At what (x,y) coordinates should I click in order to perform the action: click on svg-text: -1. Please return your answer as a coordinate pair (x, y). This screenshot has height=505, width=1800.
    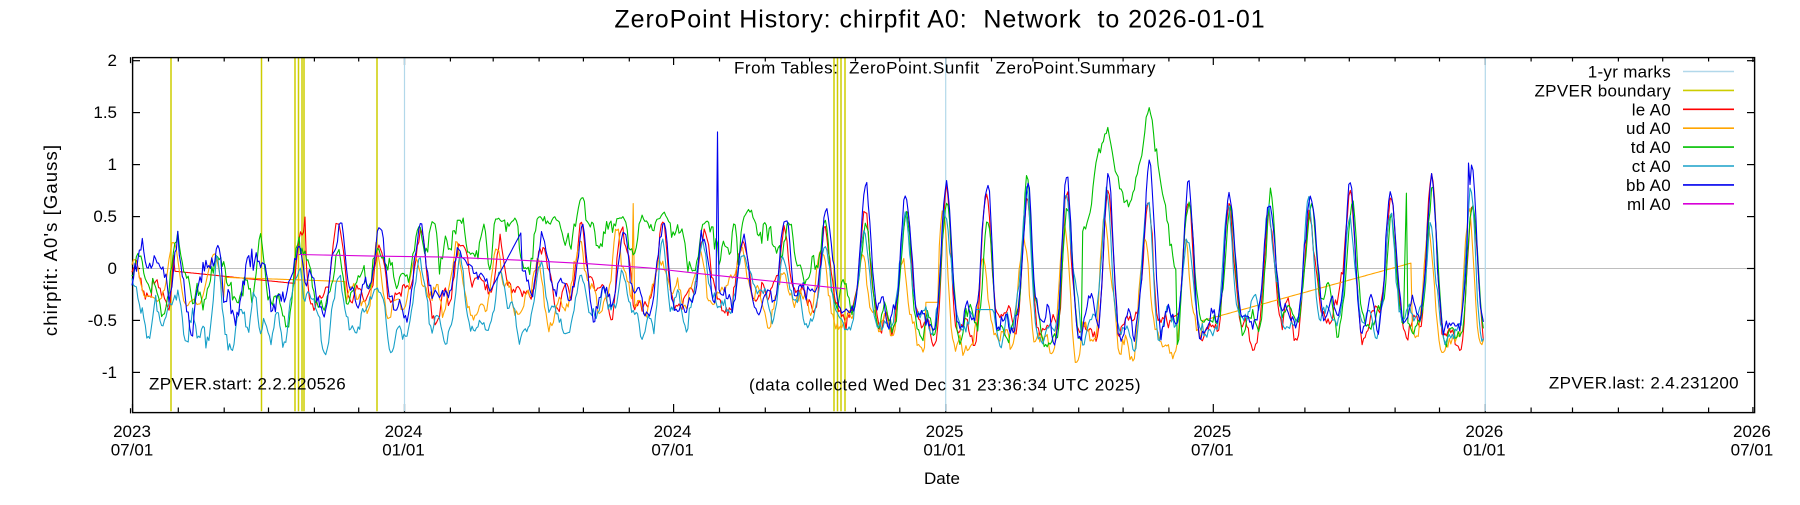
    Looking at the image, I should click on (109, 372).